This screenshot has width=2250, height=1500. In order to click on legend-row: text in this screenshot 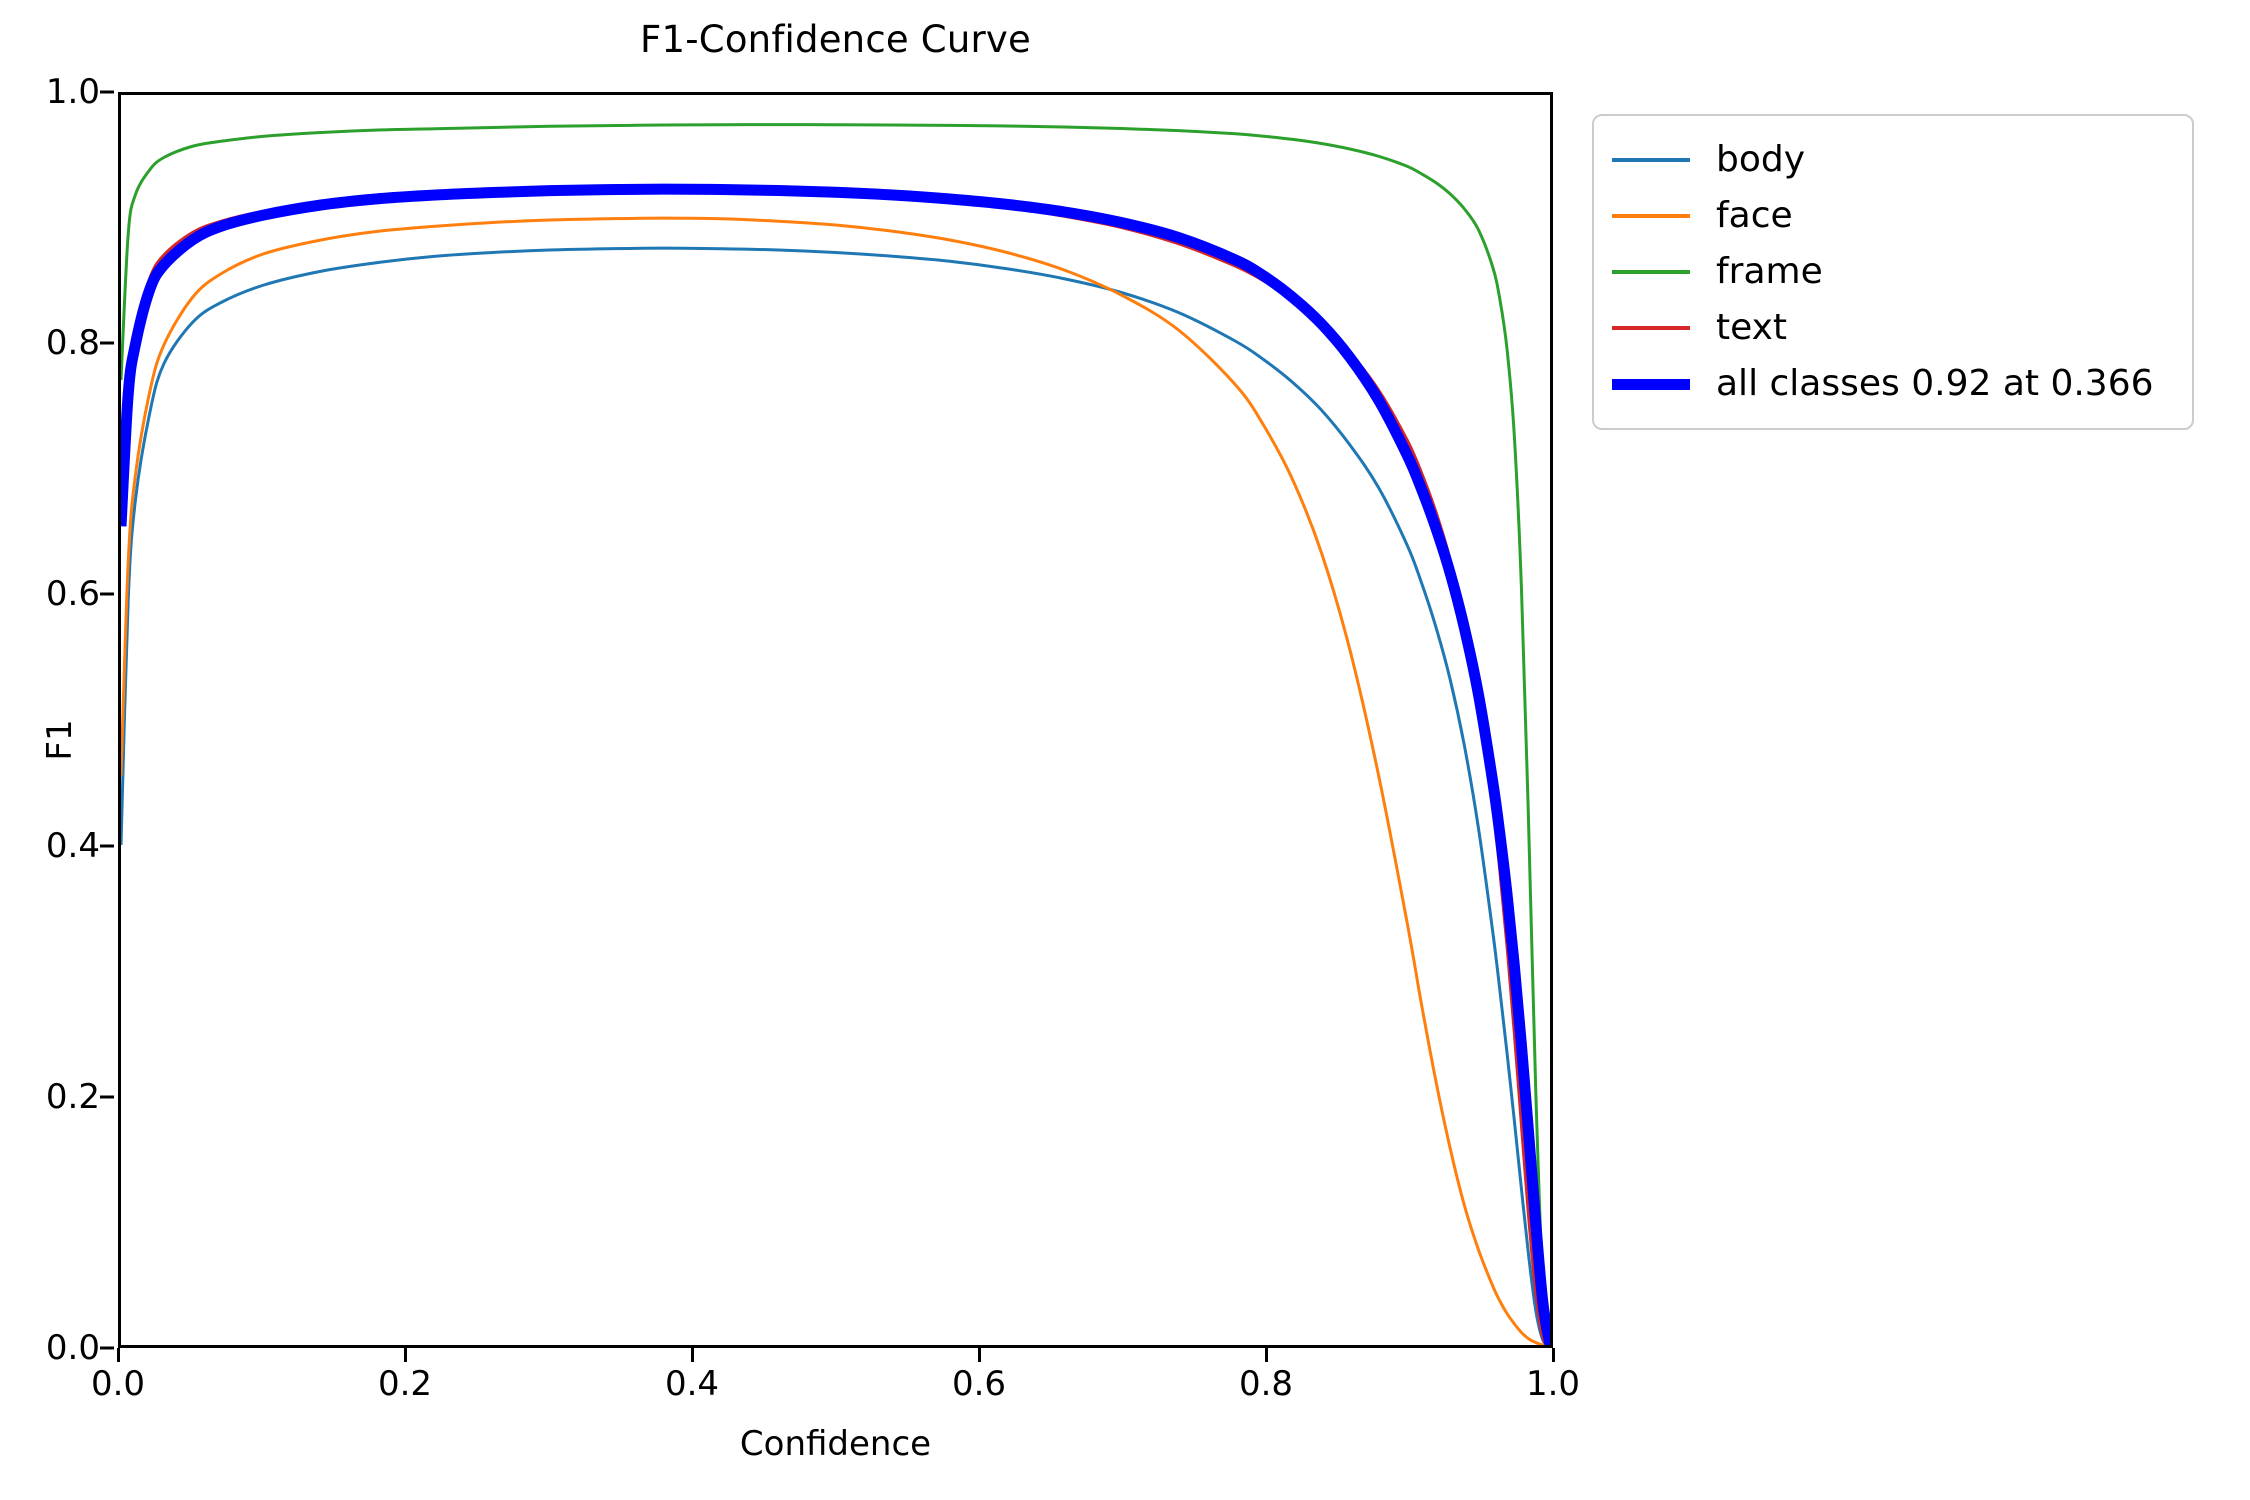, I will do `click(1892, 328)`.